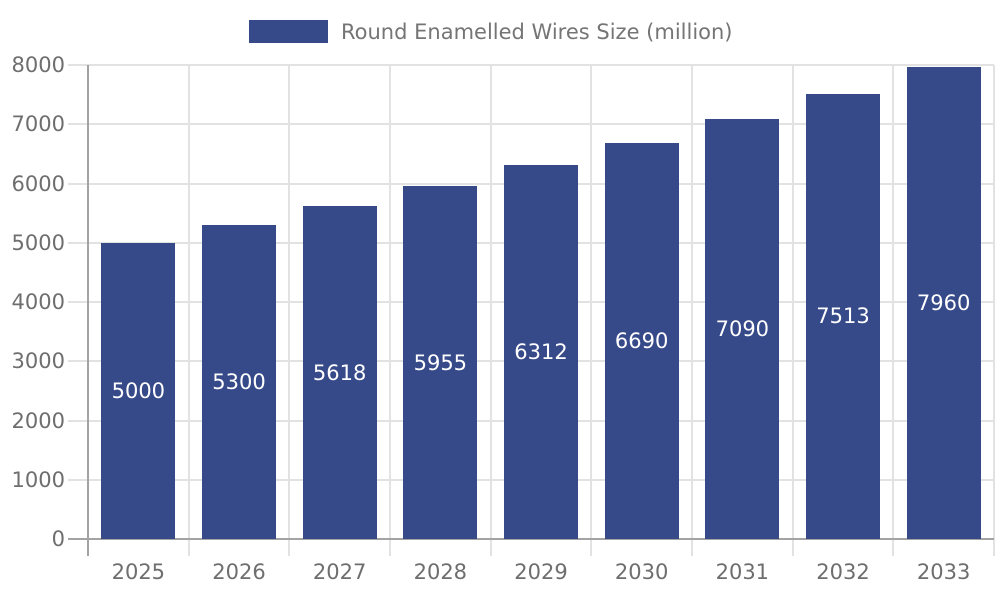 The width and height of the screenshot is (1000, 600). I want to click on x-tick-label: 2029, so click(541, 572).